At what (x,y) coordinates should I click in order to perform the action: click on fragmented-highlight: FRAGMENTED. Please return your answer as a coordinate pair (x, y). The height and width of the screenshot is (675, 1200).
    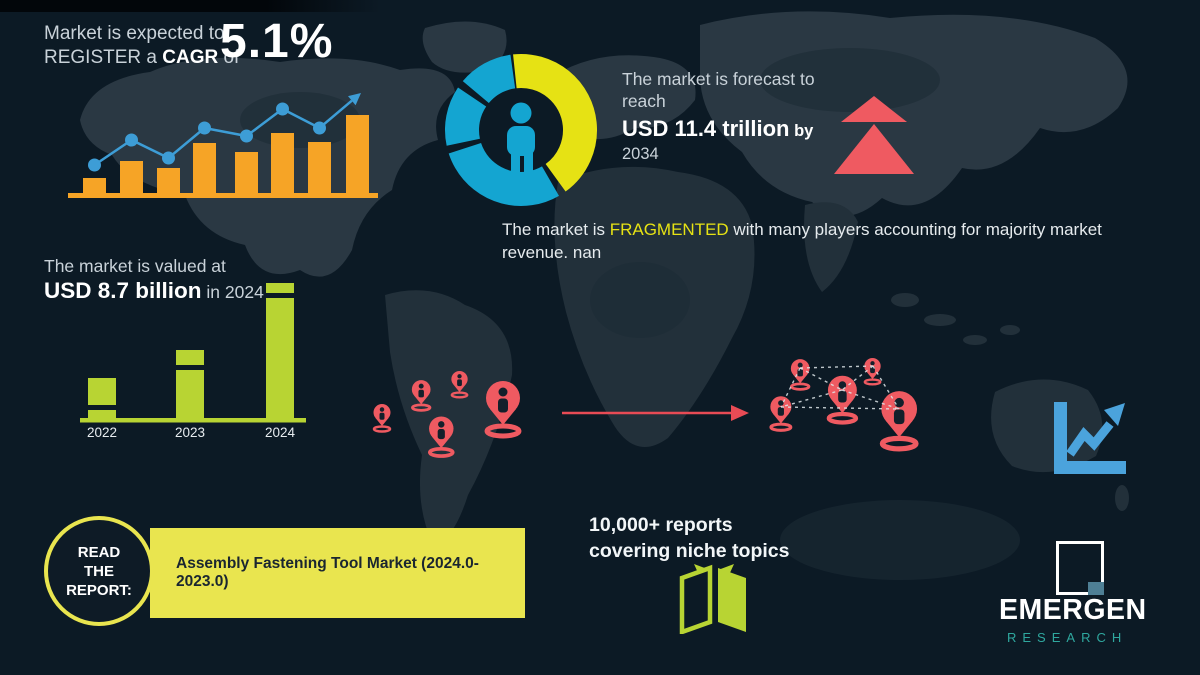
    Looking at the image, I should click on (669, 229).